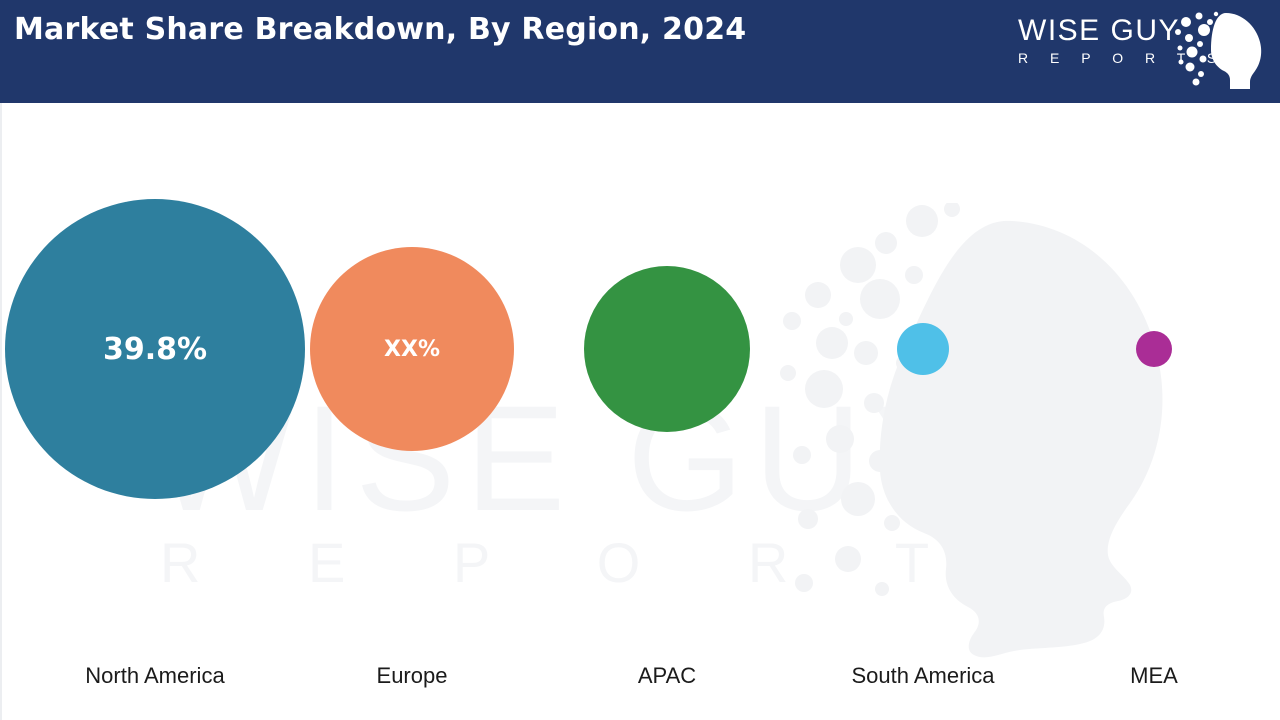 The image size is (1280, 720). What do you see at coordinates (1122, 58) in the screenshot?
I see `logo-secondary-text: R E P O R T S` at bounding box center [1122, 58].